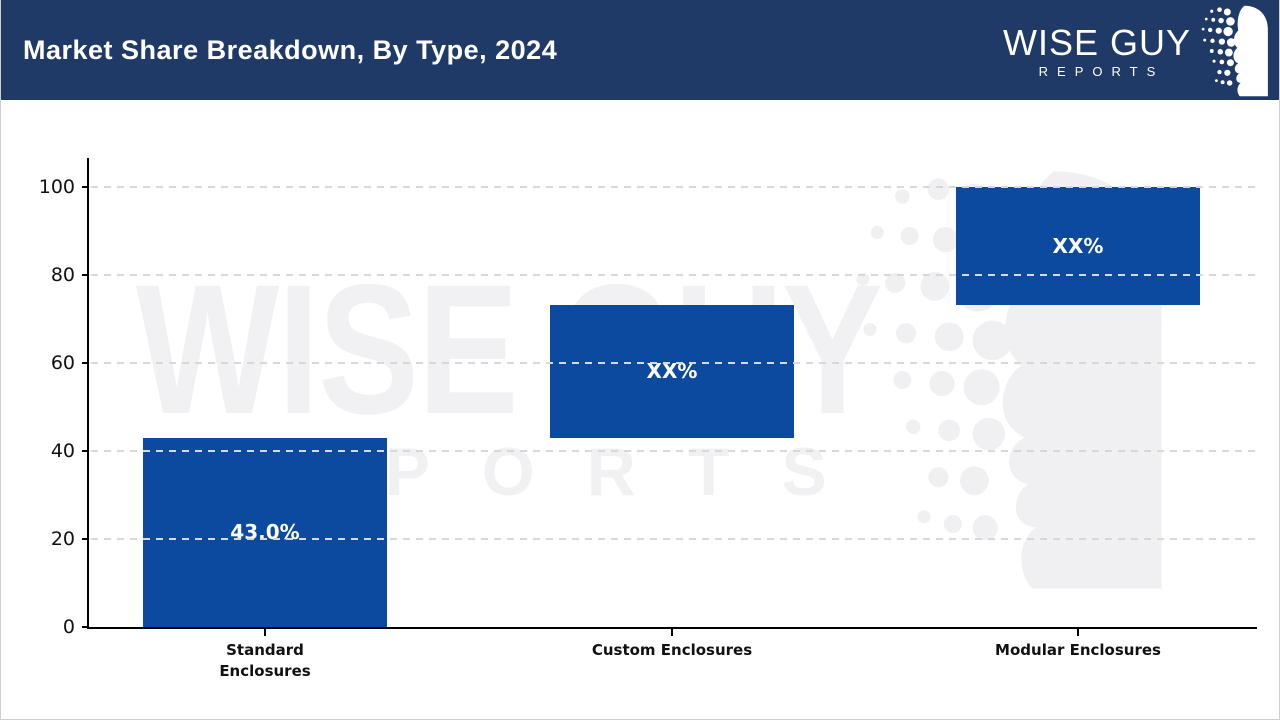 The width and height of the screenshot is (1280, 720). I want to click on logo-wordmark: WISE GUY, so click(1096, 42).